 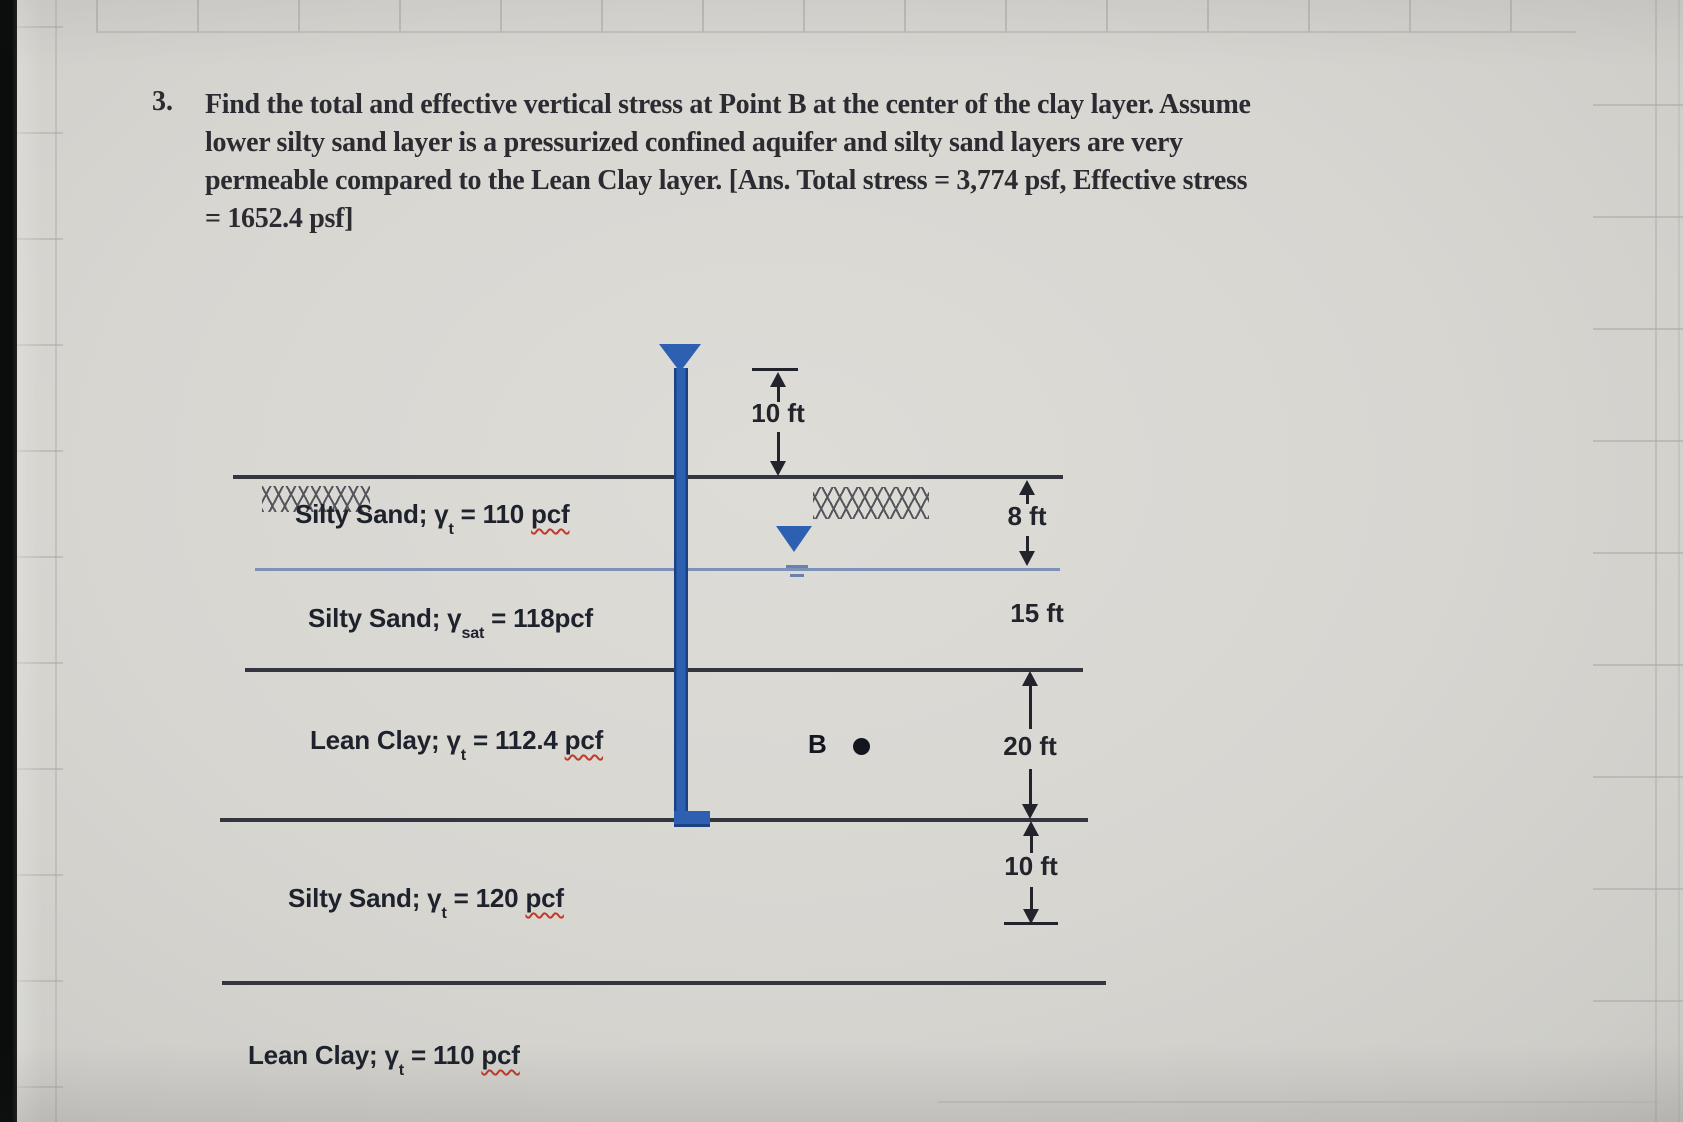 I want to click on label-silty-sand-118: Silty Sand; γsat = 118pcf, so click(x=450, y=622).